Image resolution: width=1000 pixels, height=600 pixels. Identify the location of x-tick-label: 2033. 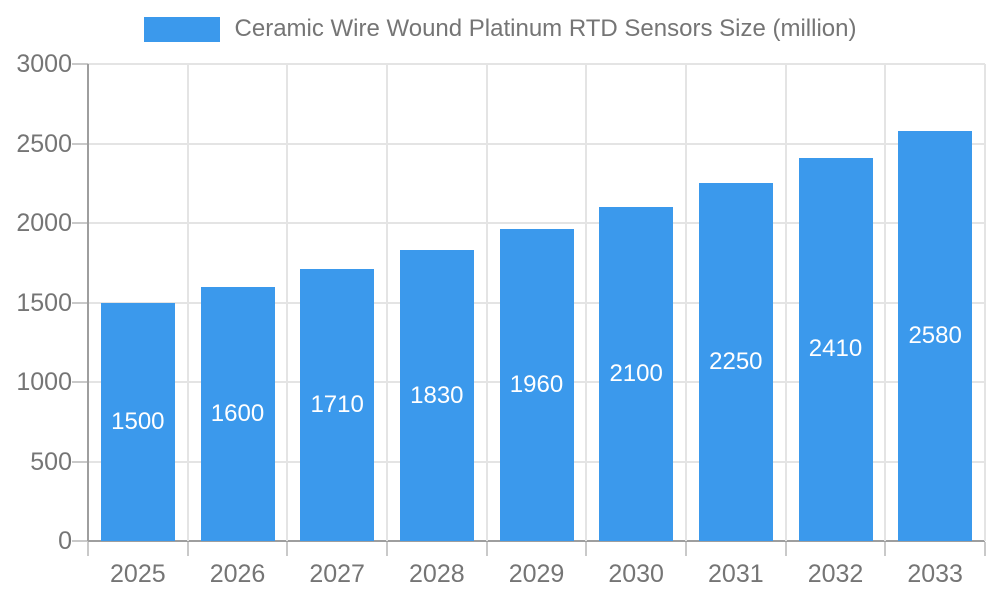
(935, 574).